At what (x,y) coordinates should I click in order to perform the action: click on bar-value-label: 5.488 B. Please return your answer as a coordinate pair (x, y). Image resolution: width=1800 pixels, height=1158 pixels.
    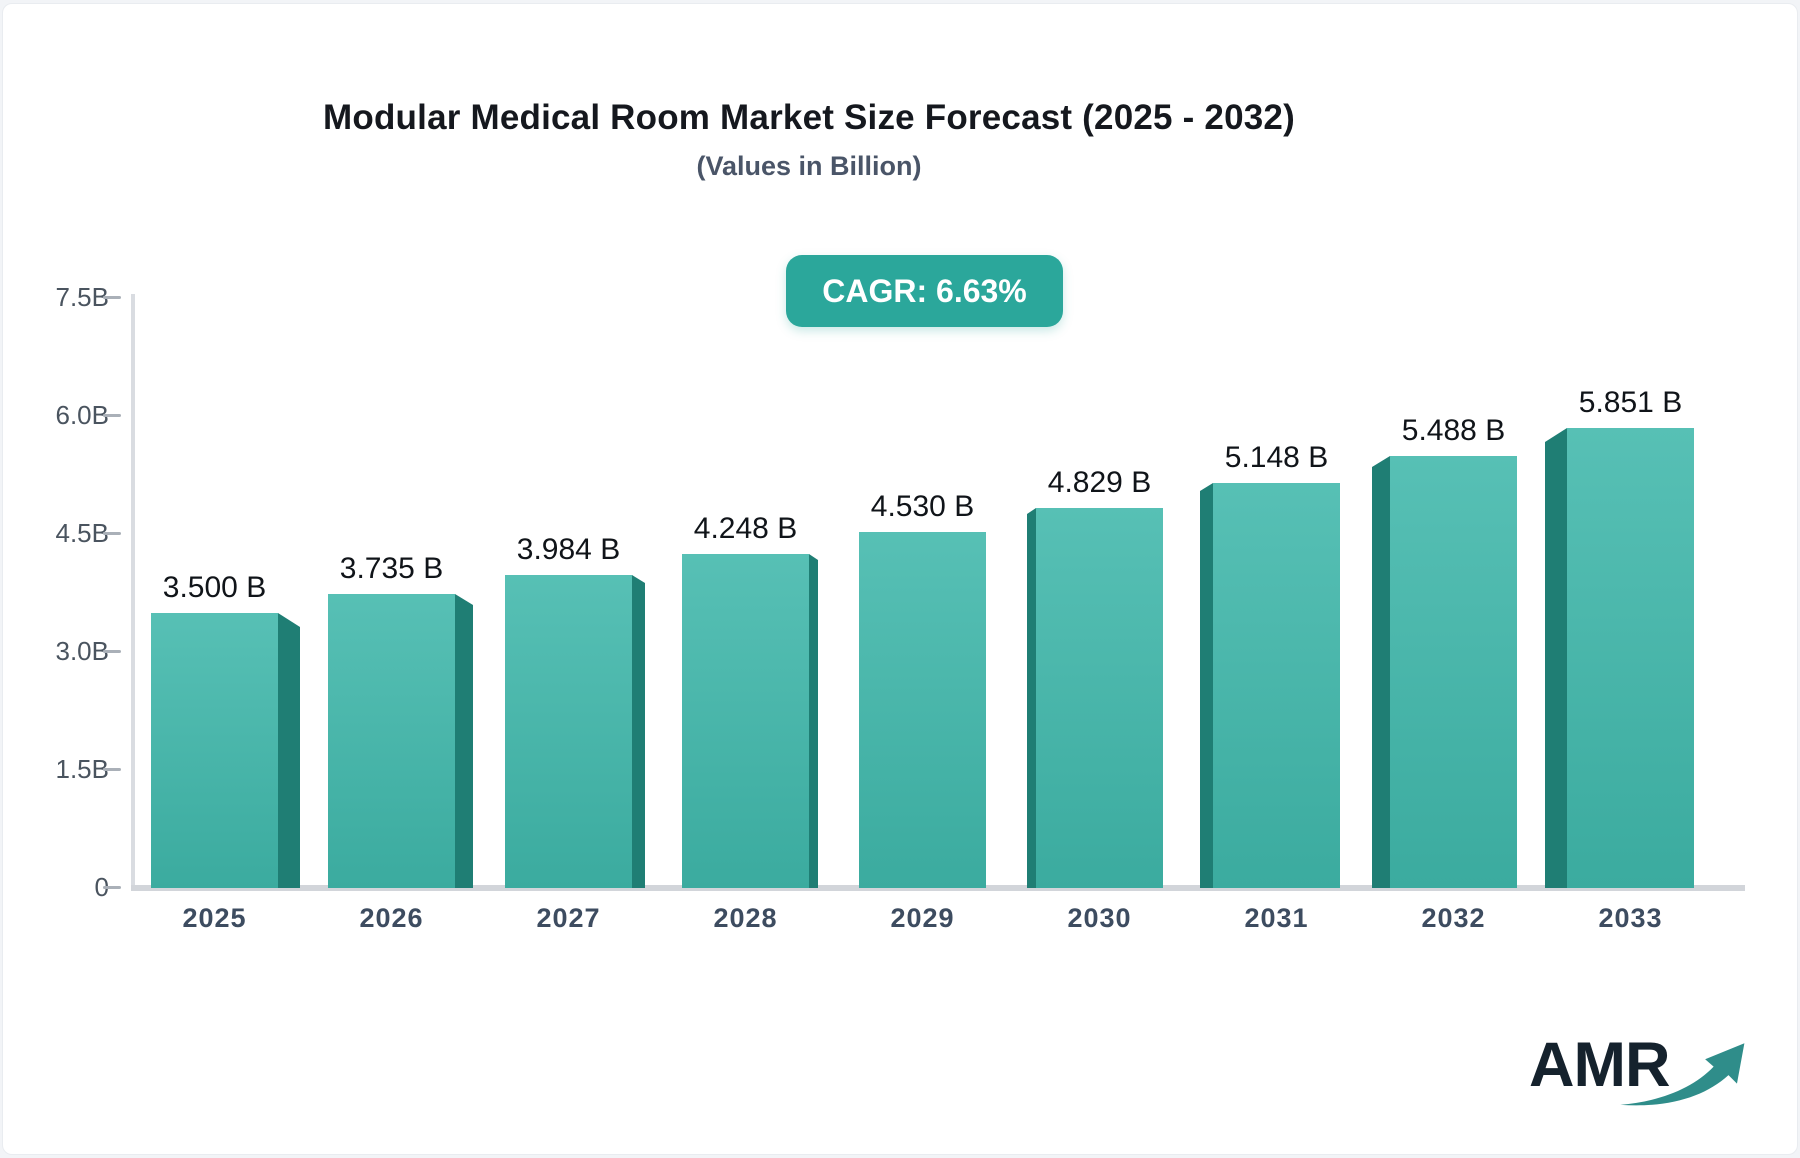
    Looking at the image, I should click on (1453, 430).